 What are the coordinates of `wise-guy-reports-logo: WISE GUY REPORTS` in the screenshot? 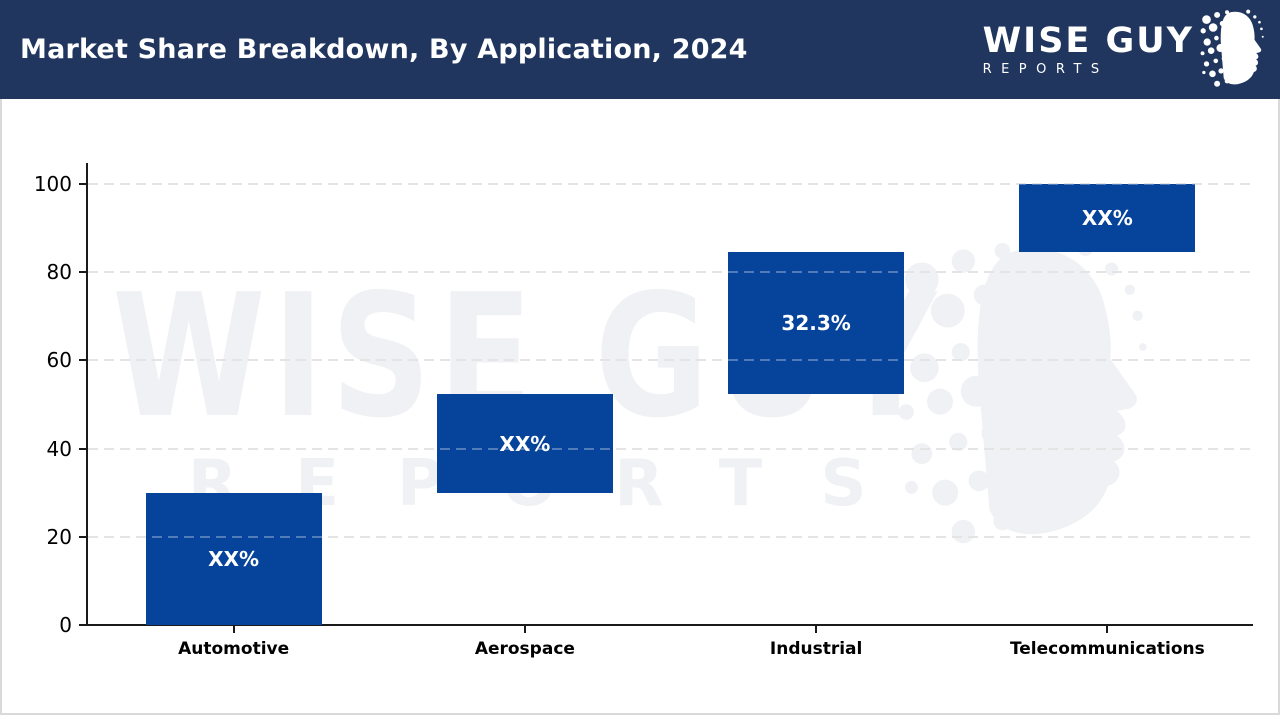 It's located at (1125, 50).